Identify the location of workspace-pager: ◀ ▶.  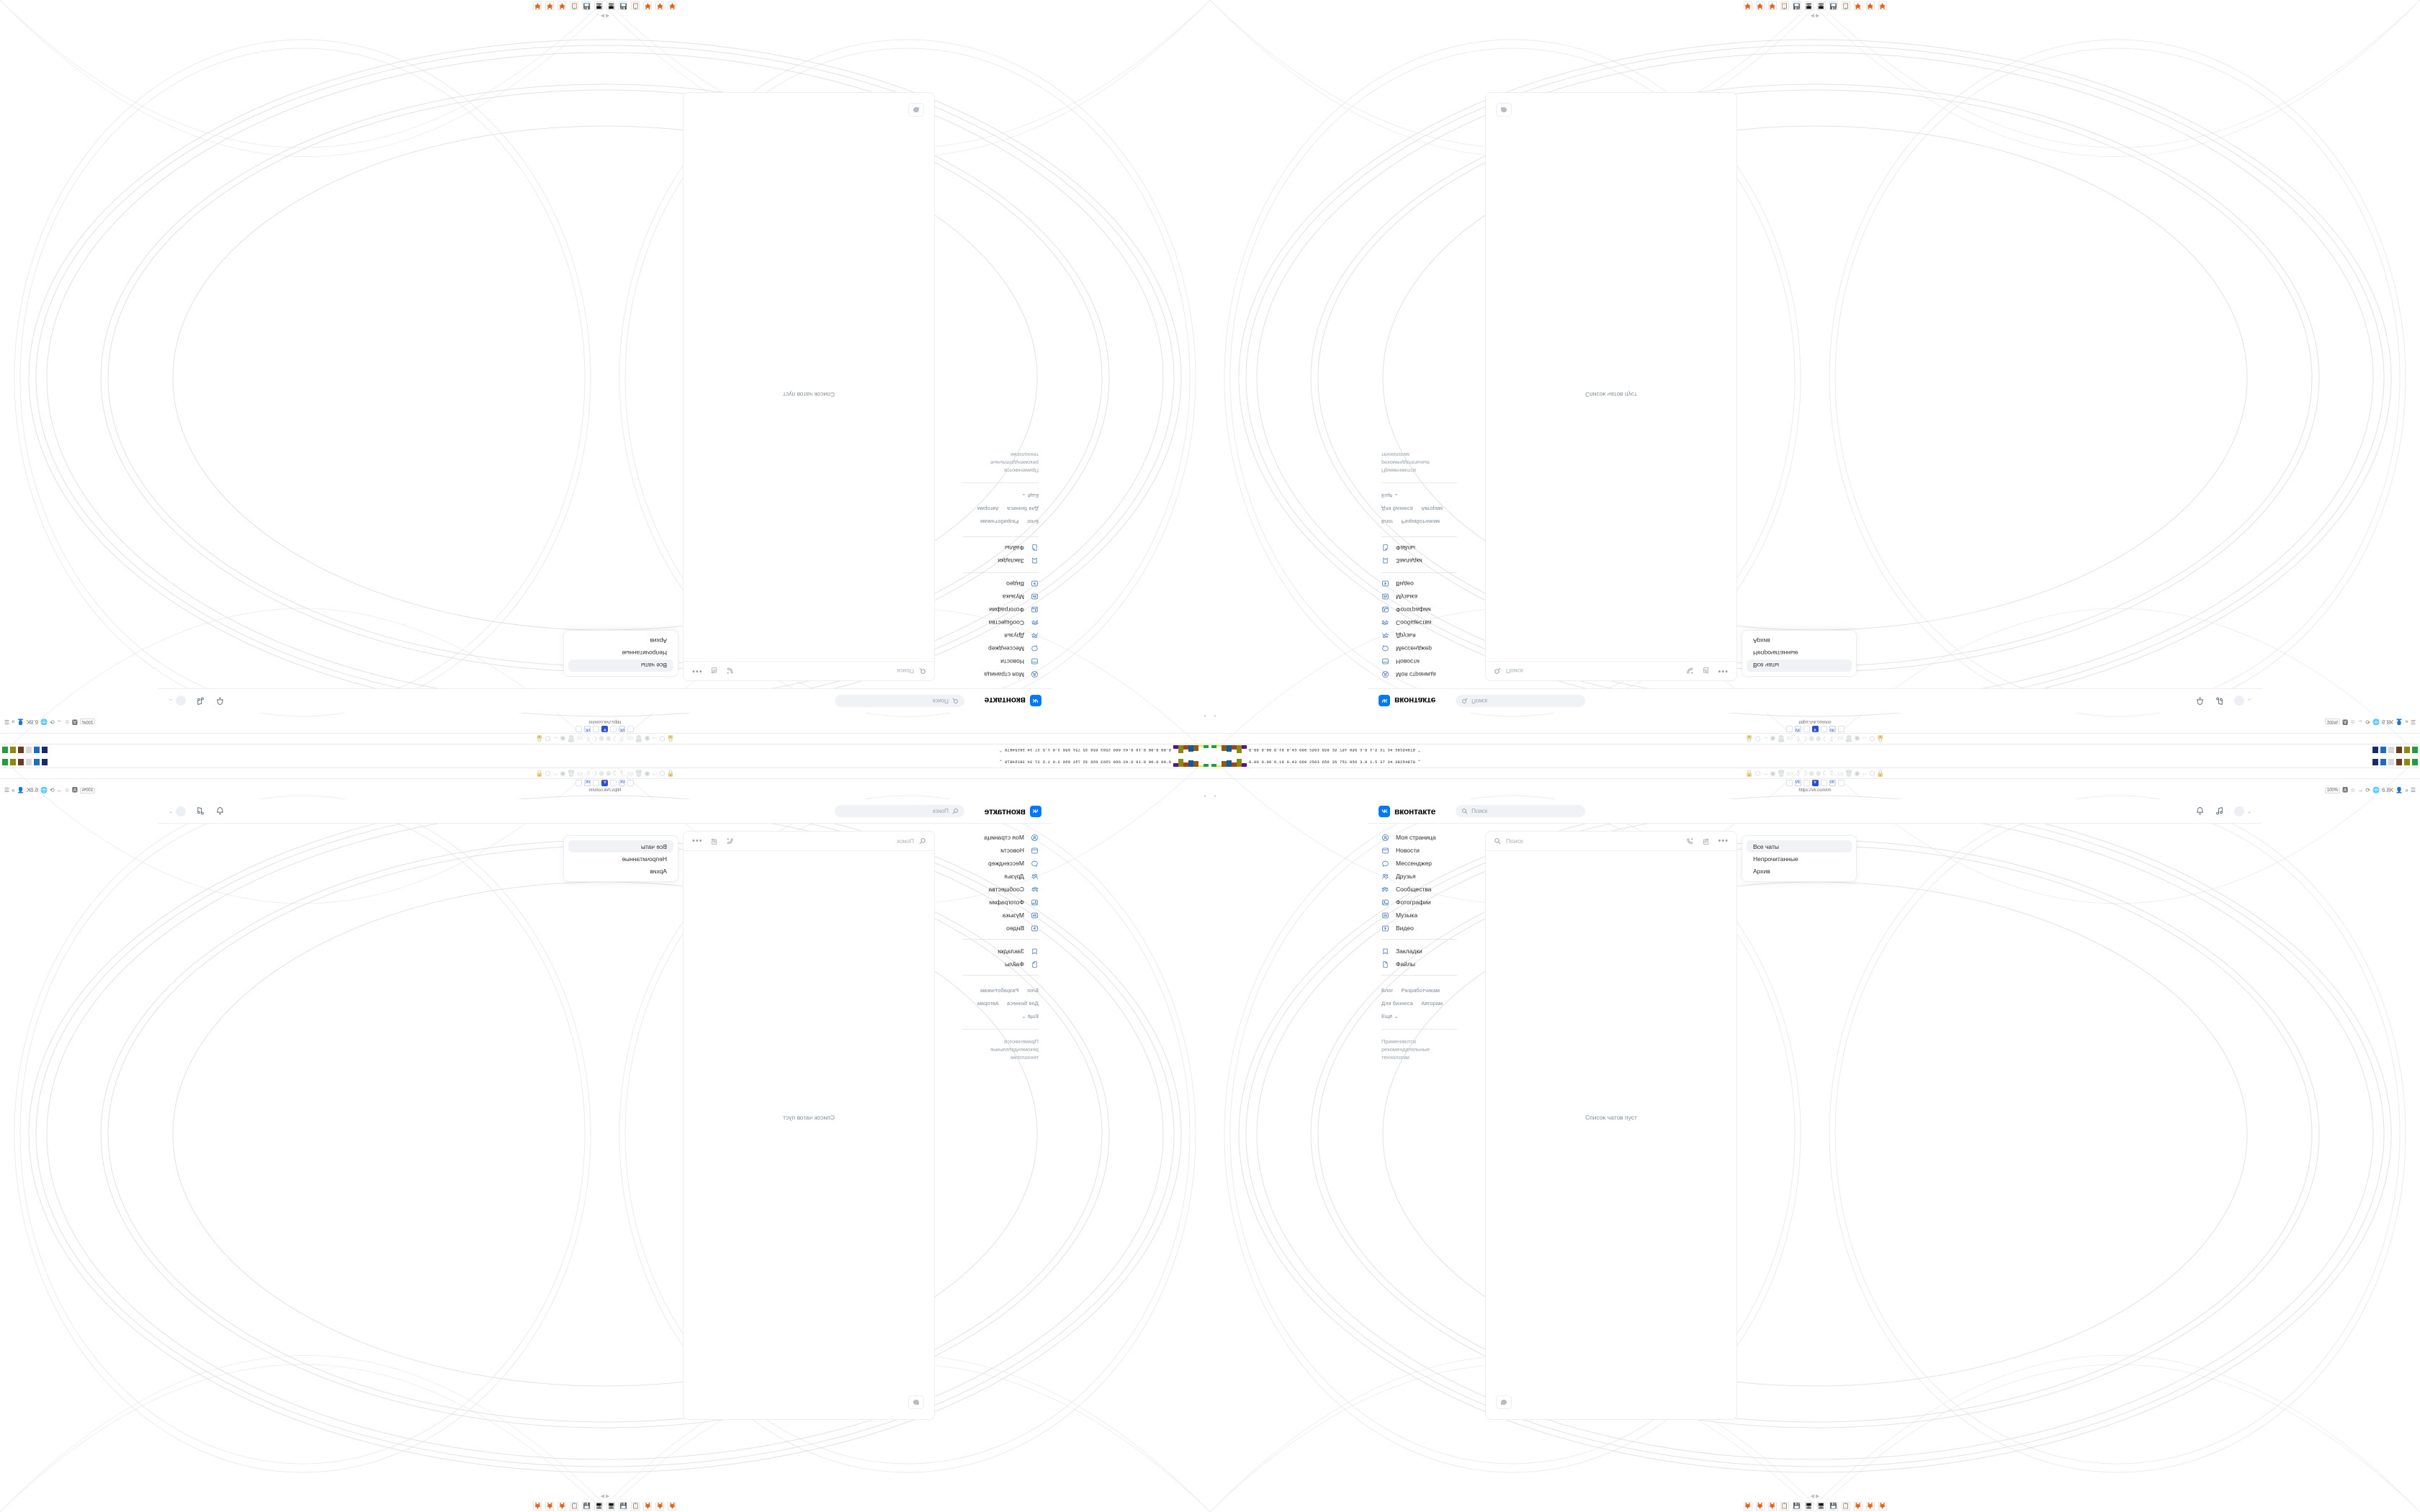
(1815, 16).